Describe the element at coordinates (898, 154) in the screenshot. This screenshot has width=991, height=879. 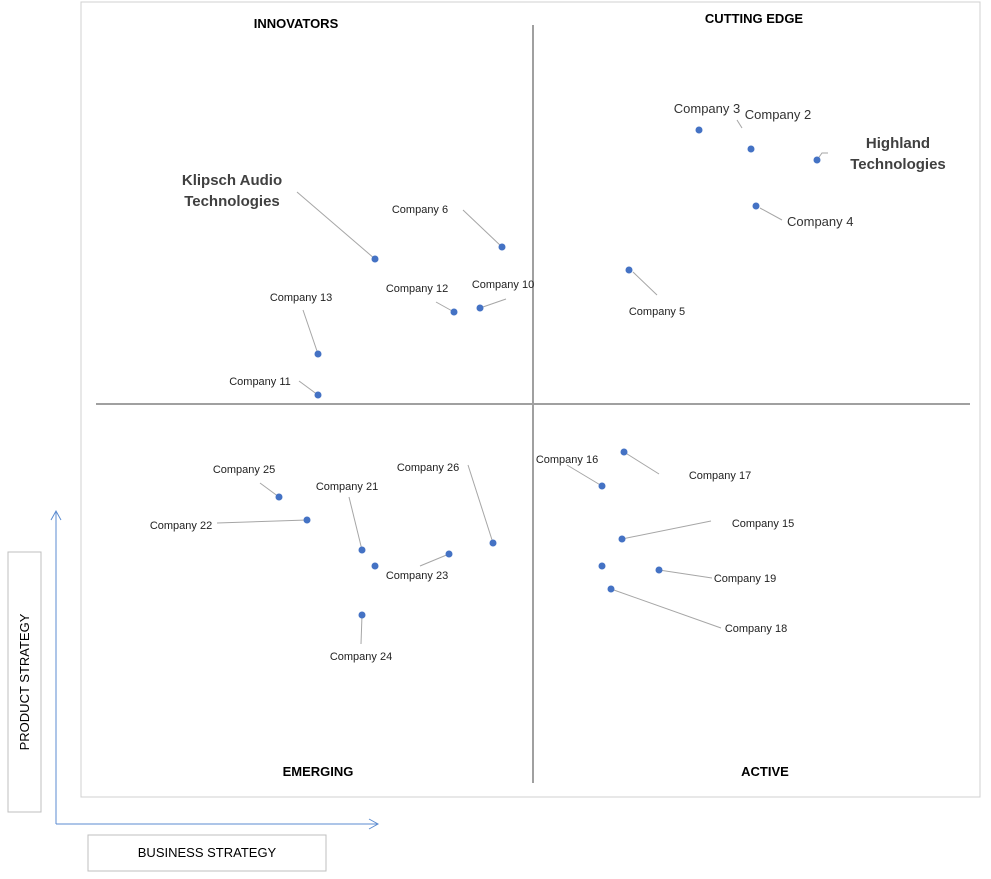
I see `label-highland-technologies: Highland Technologies` at that location.